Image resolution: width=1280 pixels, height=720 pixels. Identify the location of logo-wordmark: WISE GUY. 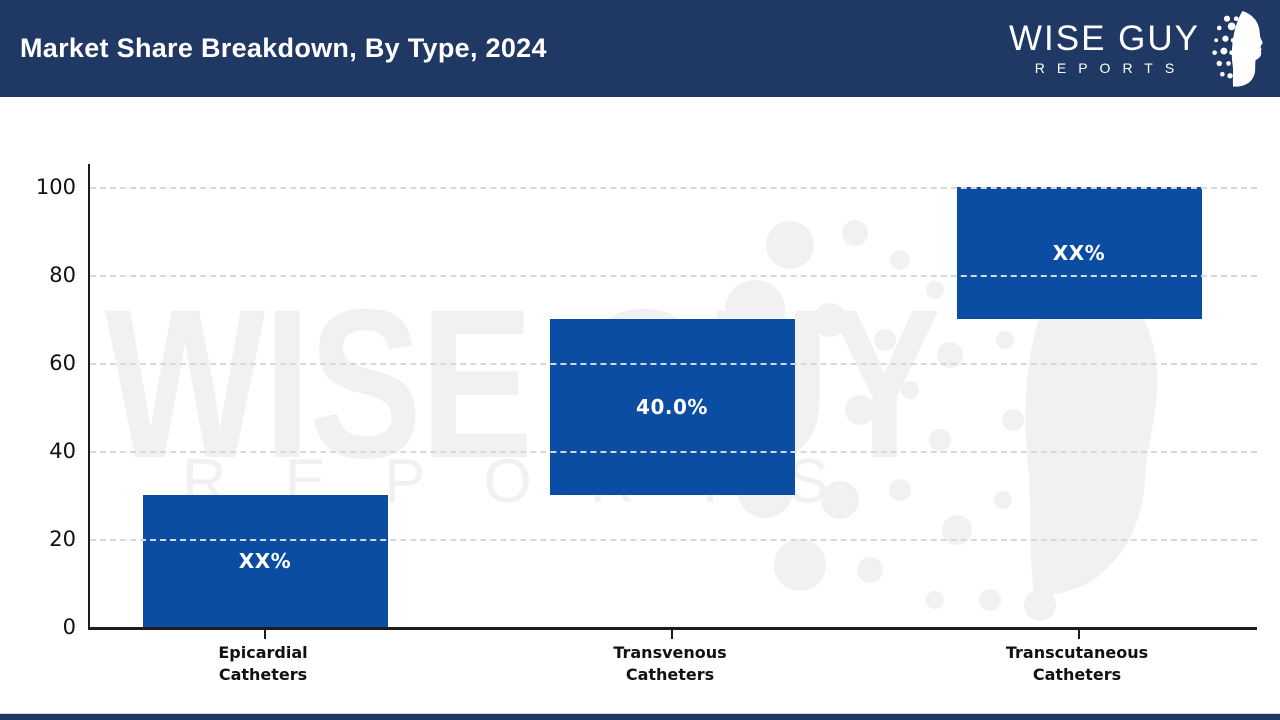
(1104, 39).